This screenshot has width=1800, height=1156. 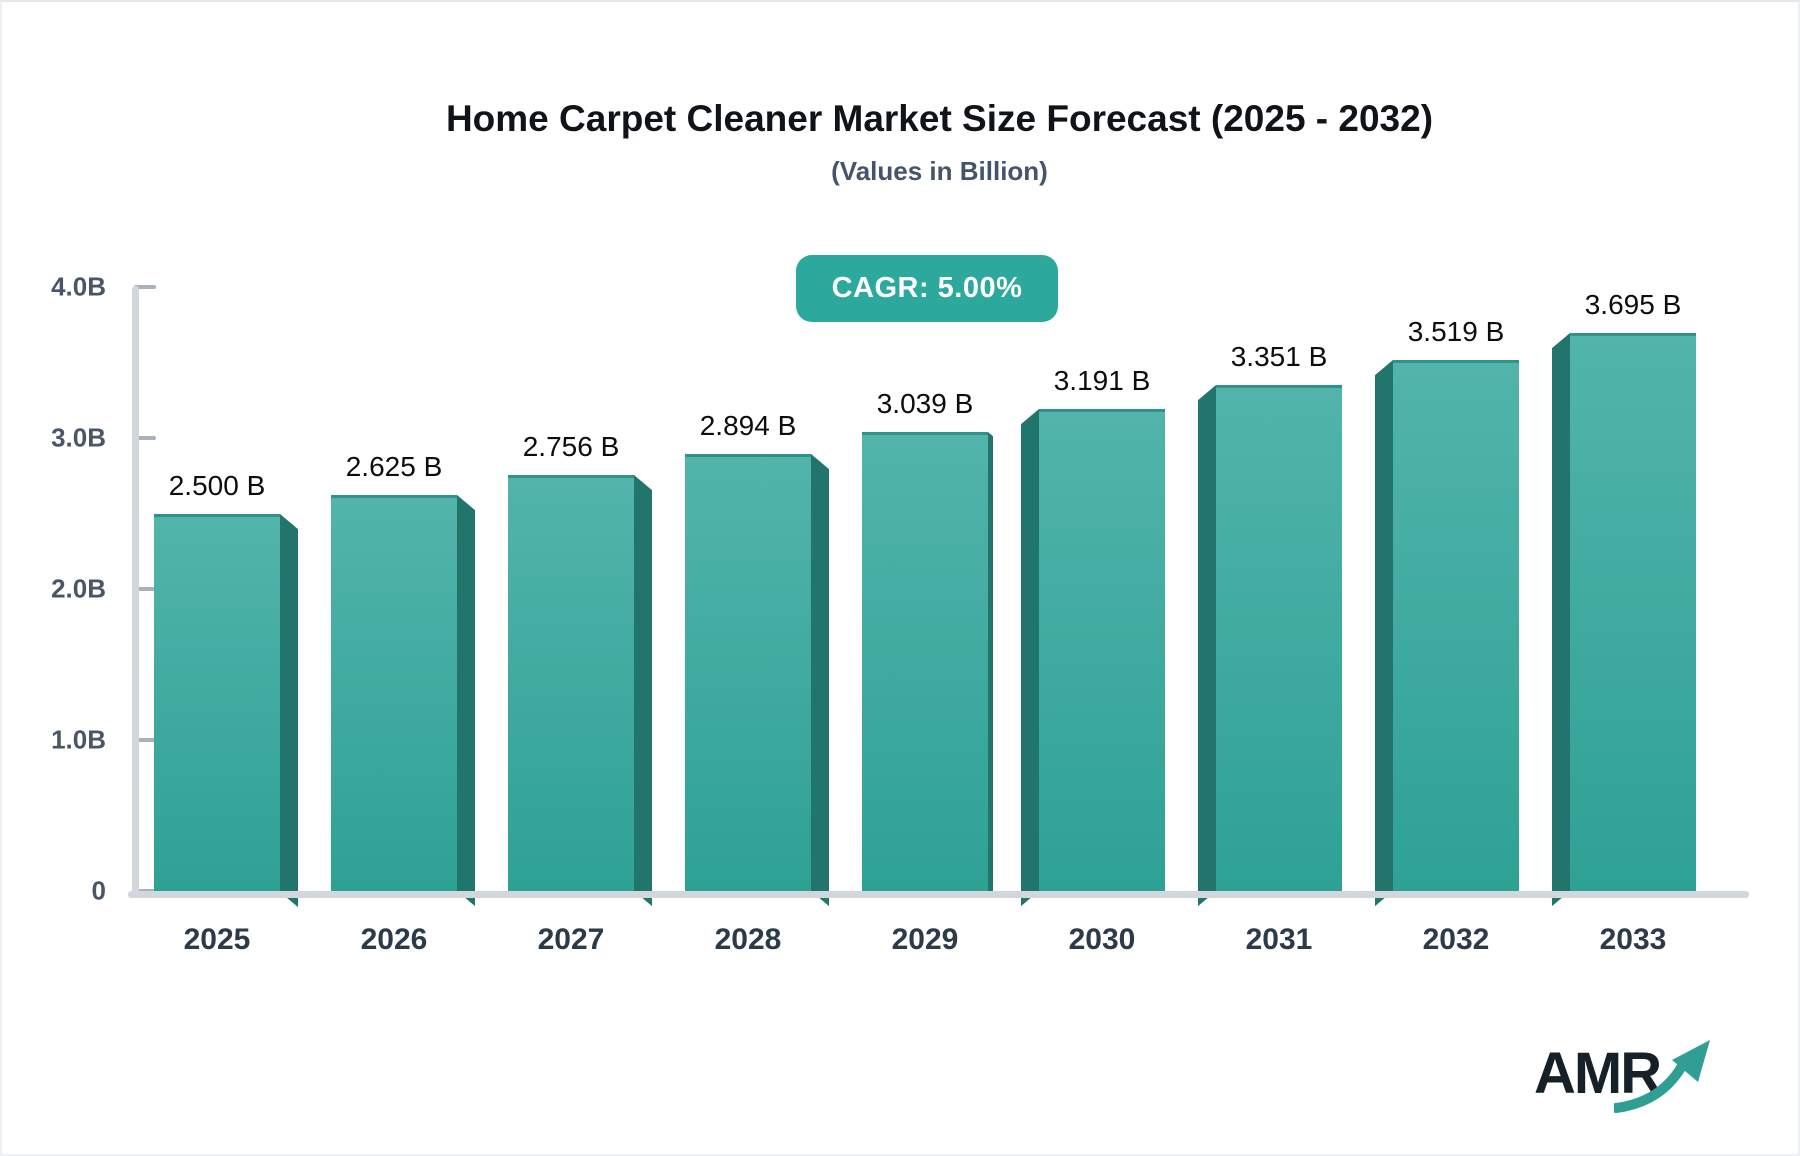 I want to click on y-axis: 0 1.0B 2.0B 3.0B 4.0B, so click(x=86, y=589).